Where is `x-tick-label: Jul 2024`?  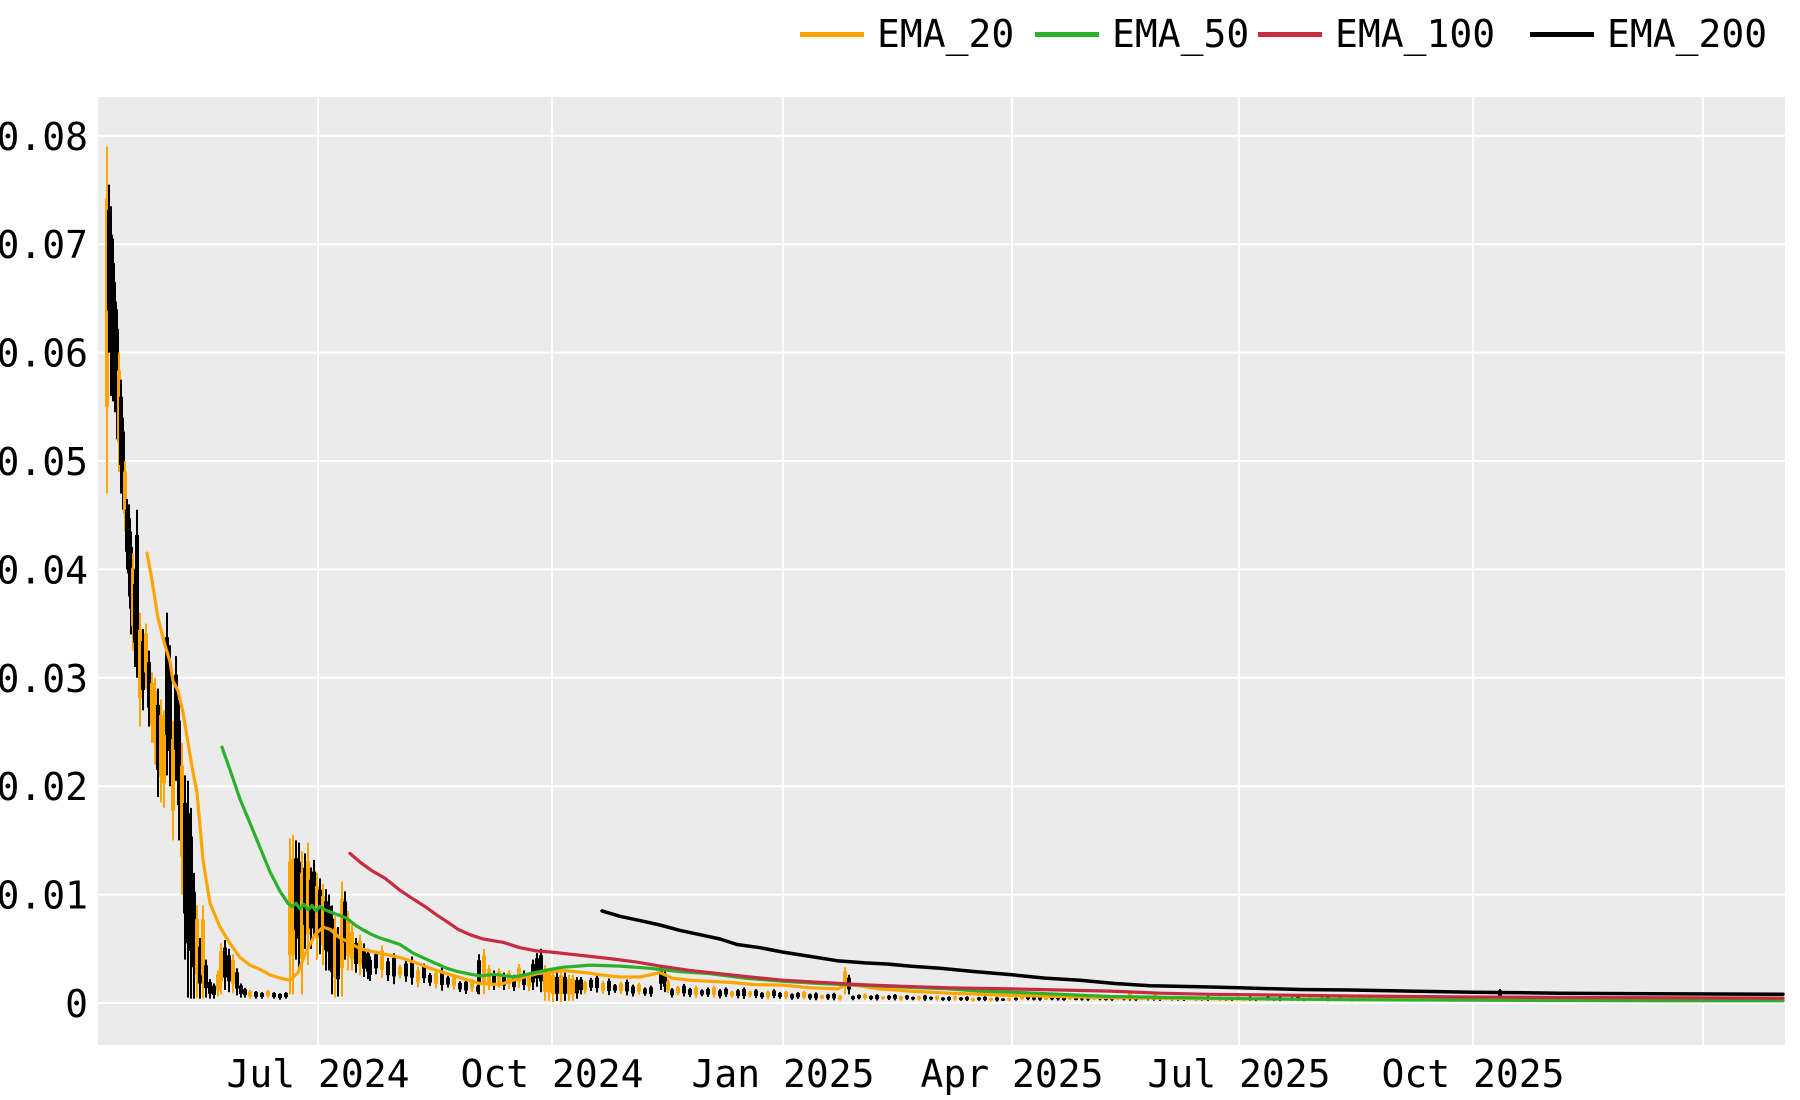 x-tick-label: Jul 2024 is located at coordinates (317, 1074).